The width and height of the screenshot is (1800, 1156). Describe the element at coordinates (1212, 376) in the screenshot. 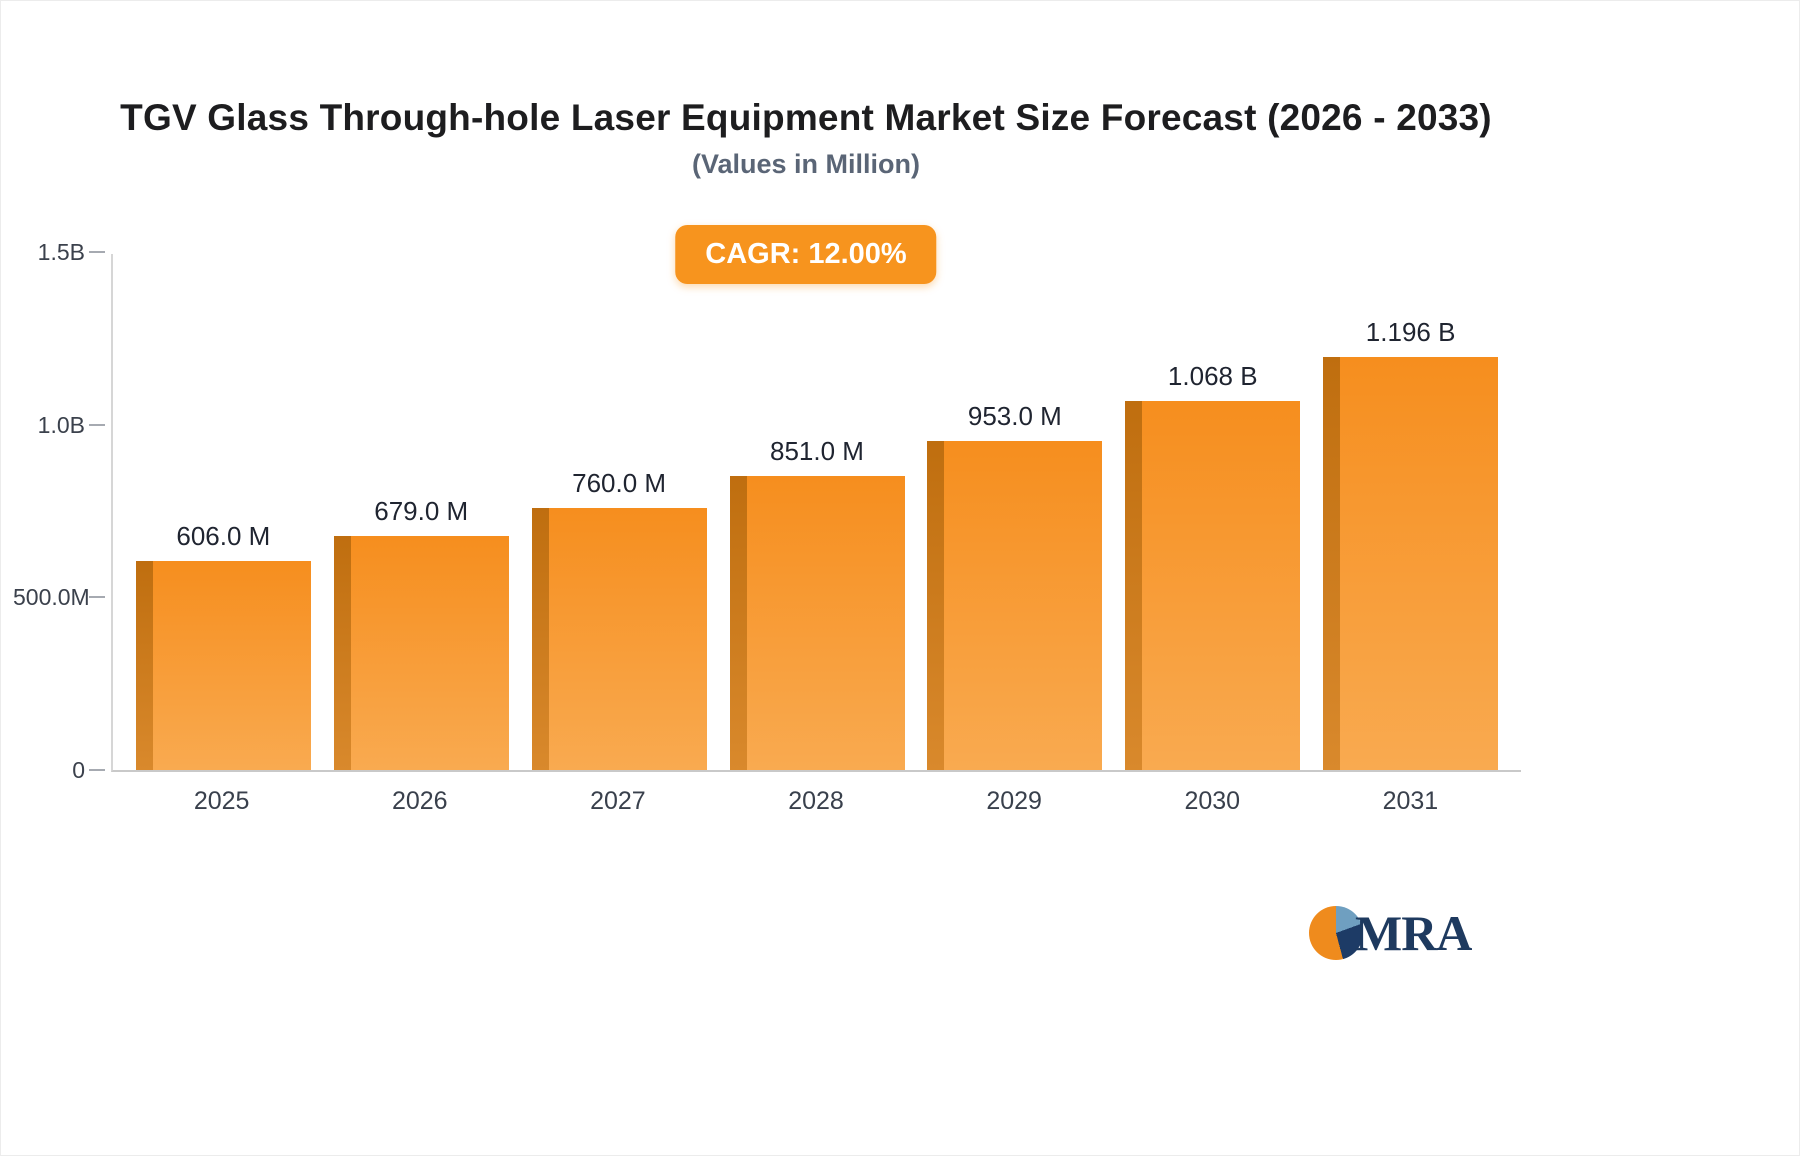

I see `bar-value-label: 1.068 B` at that location.